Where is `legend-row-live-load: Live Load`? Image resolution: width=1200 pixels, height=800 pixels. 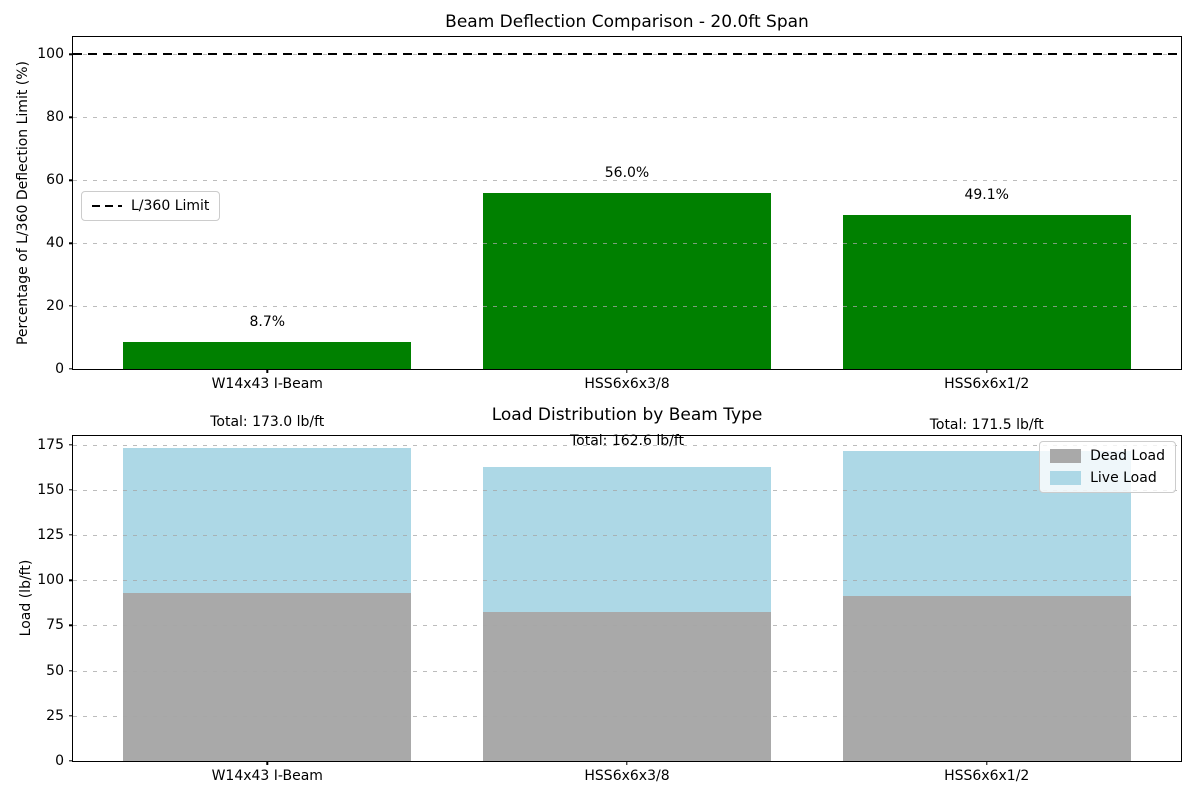 legend-row-live-load: Live Load is located at coordinates (1107, 478).